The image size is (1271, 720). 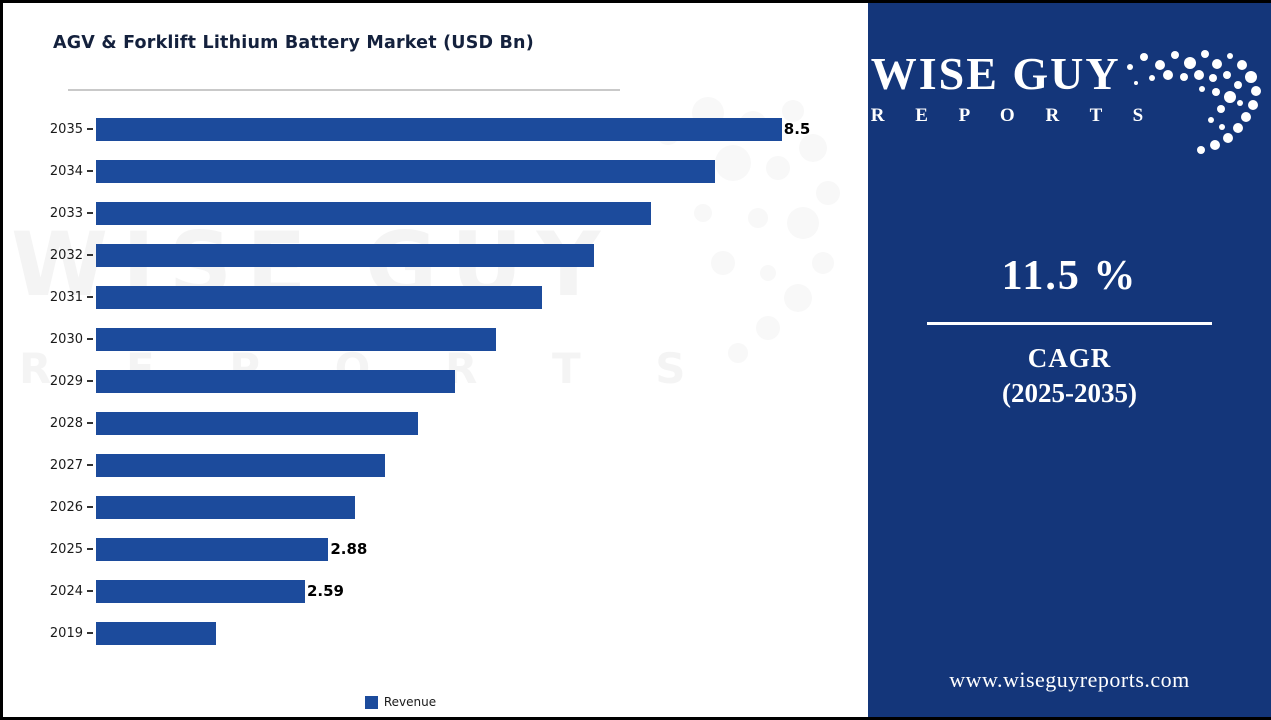 What do you see at coordinates (325, 591) in the screenshot?
I see `bar-value-label: 2.59` at bounding box center [325, 591].